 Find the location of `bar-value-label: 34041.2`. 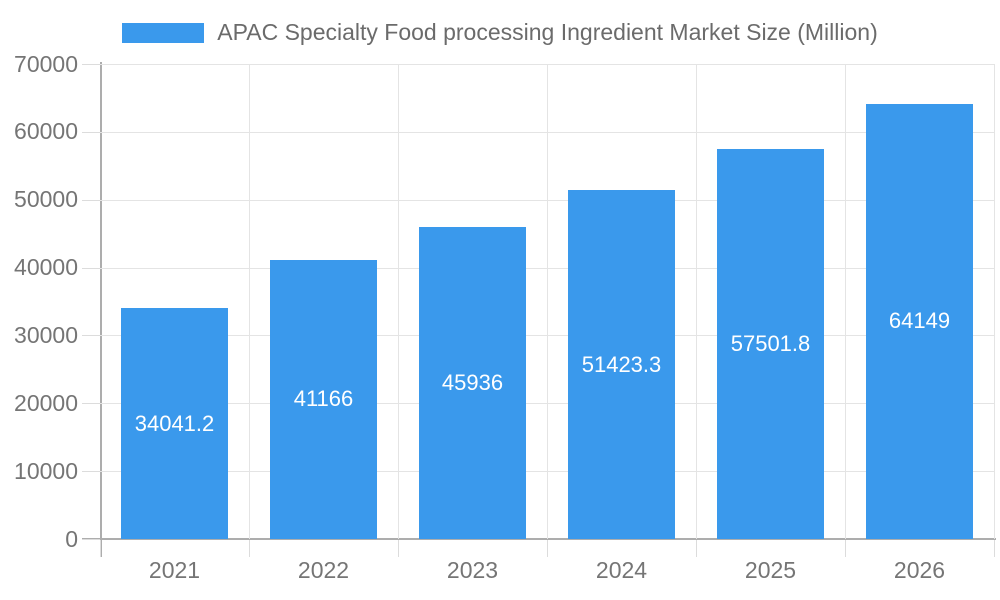

bar-value-label: 34041.2 is located at coordinates (174, 423).